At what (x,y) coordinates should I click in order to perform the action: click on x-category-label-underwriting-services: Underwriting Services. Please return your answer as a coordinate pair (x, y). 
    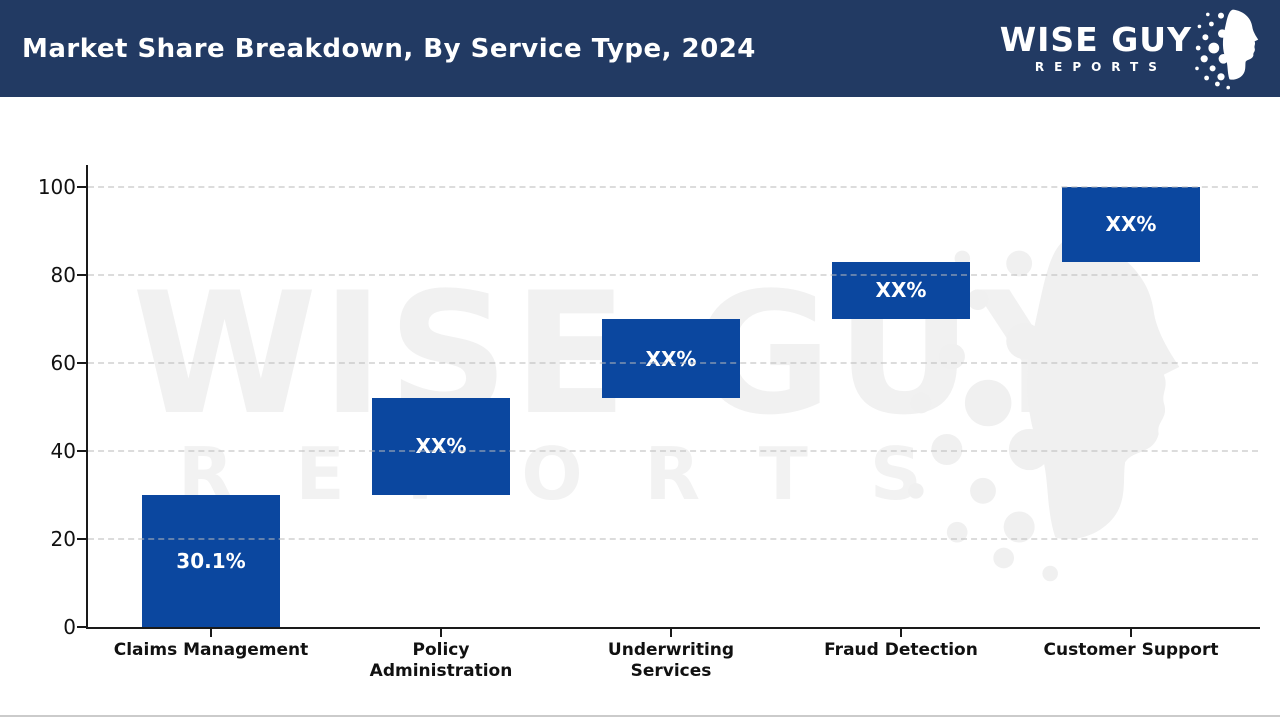
    Looking at the image, I should click on (671, 660).